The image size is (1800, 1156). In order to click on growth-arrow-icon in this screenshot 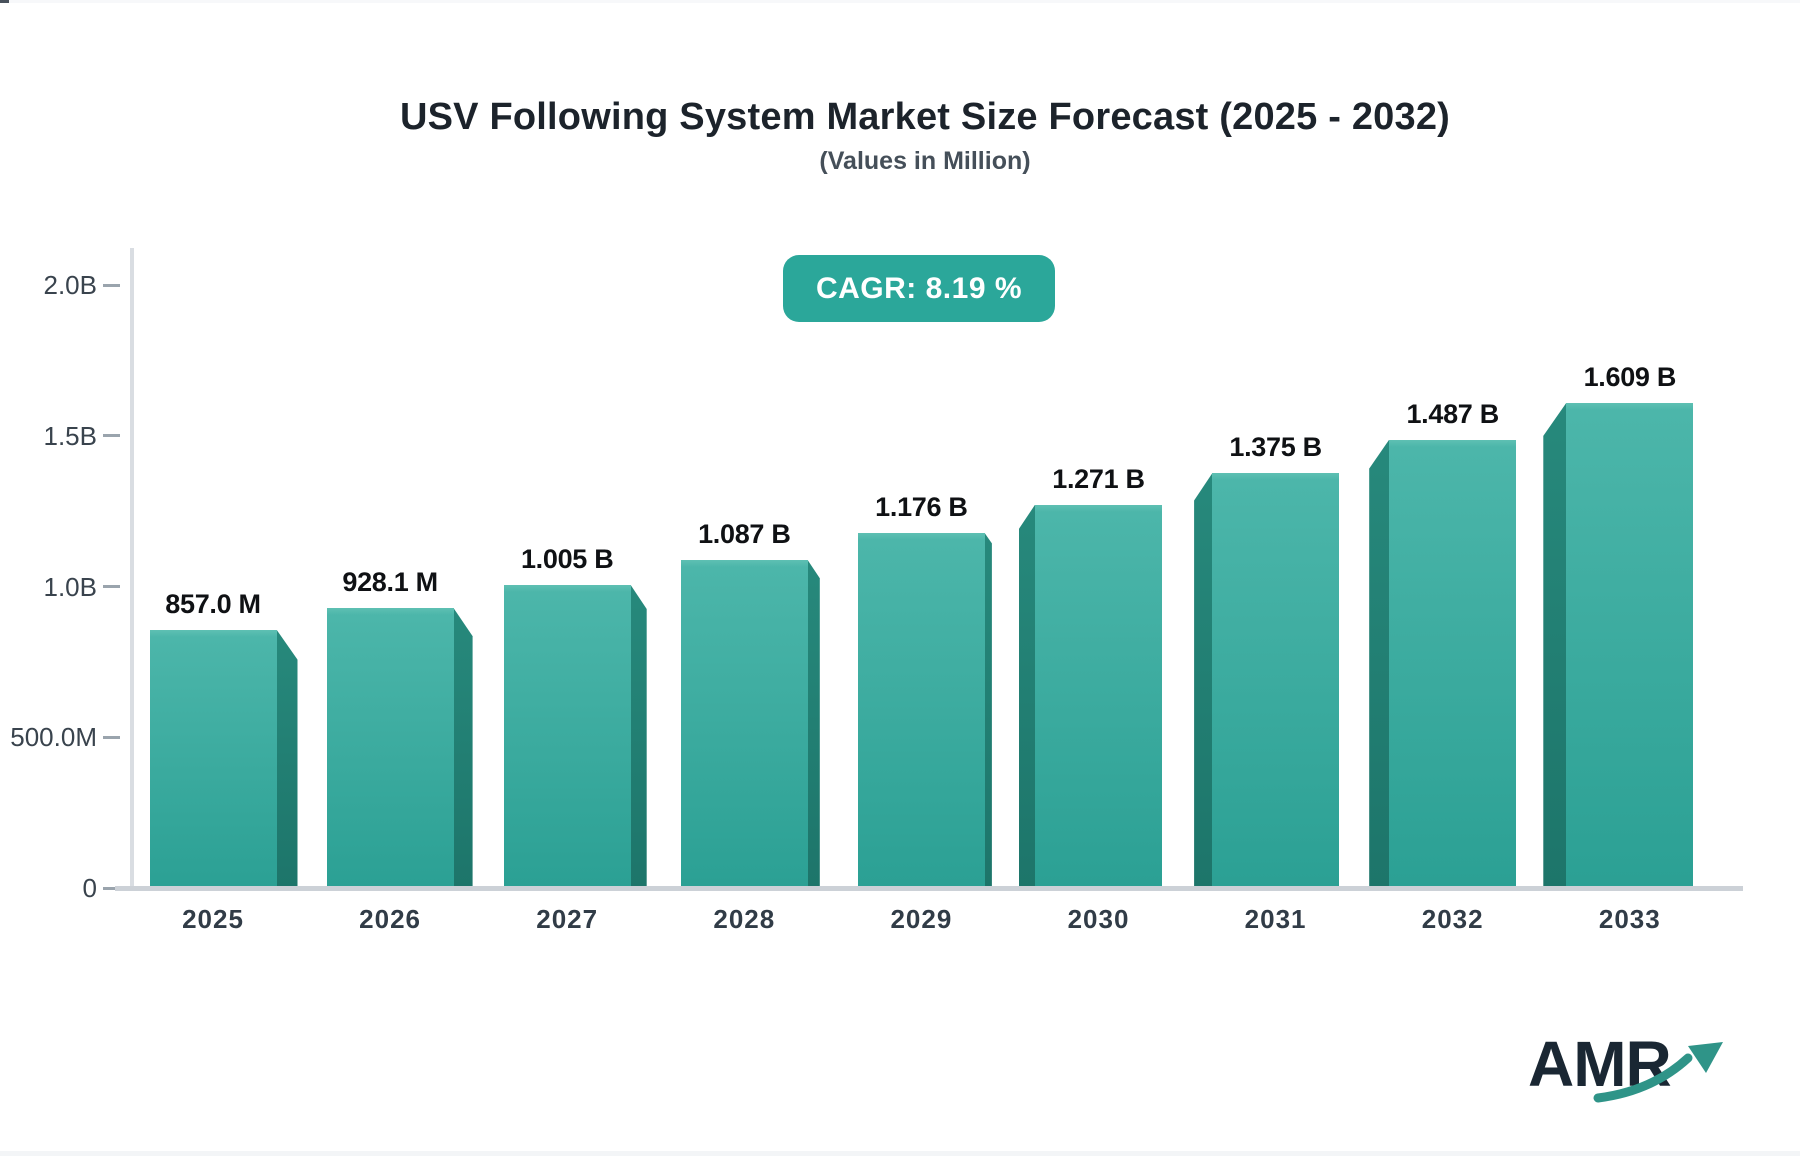, I will do `click(1658, 1072)`.